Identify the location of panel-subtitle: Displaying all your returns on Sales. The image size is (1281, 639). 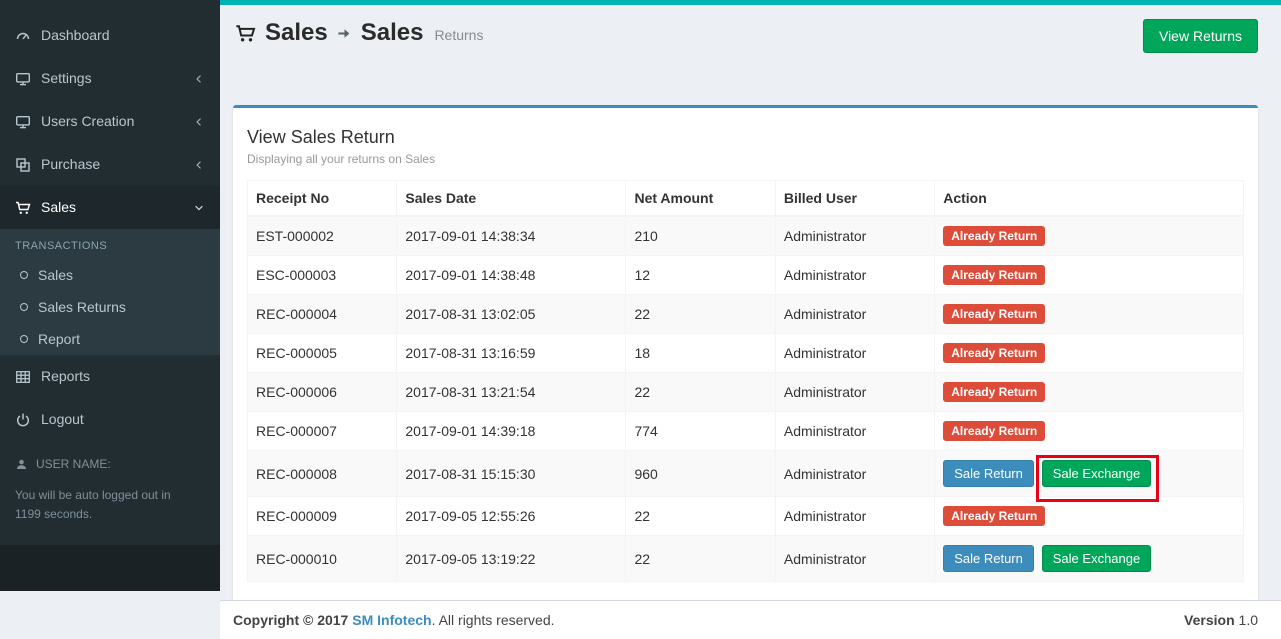
(341, 159).